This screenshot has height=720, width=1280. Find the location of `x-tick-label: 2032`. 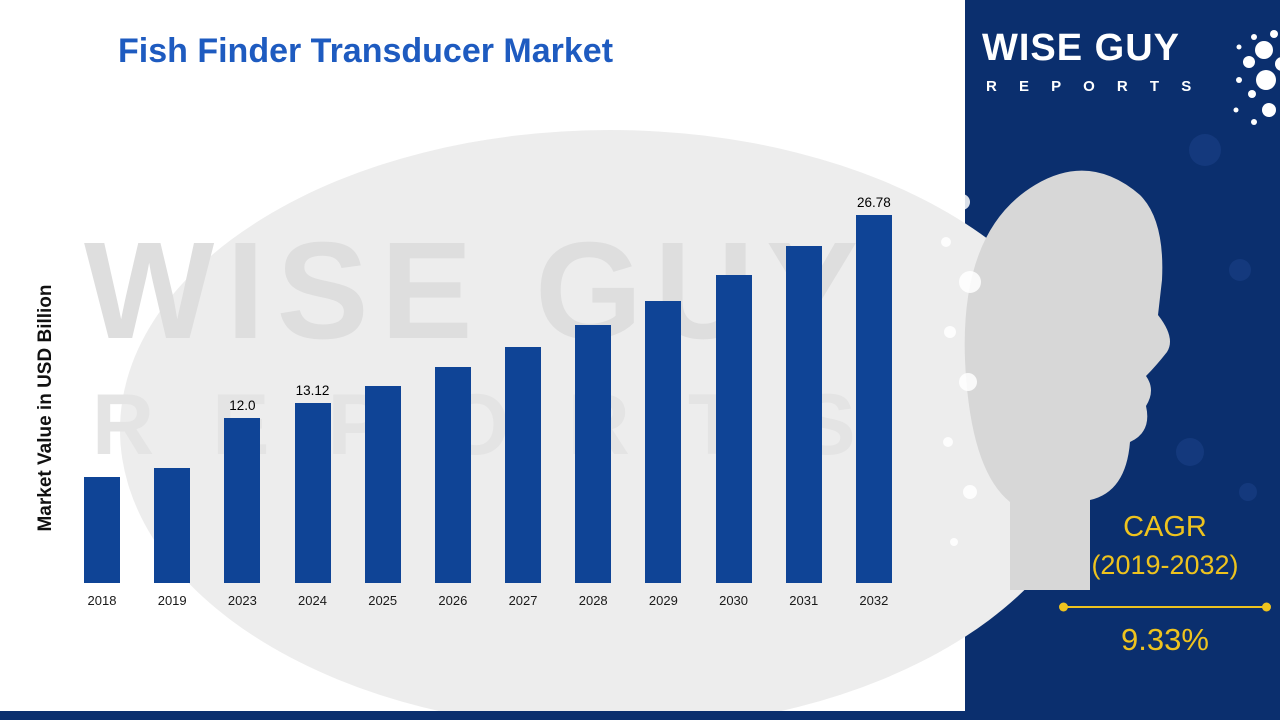

x-tick-label: 2032 is located at coordinates (874, 600).